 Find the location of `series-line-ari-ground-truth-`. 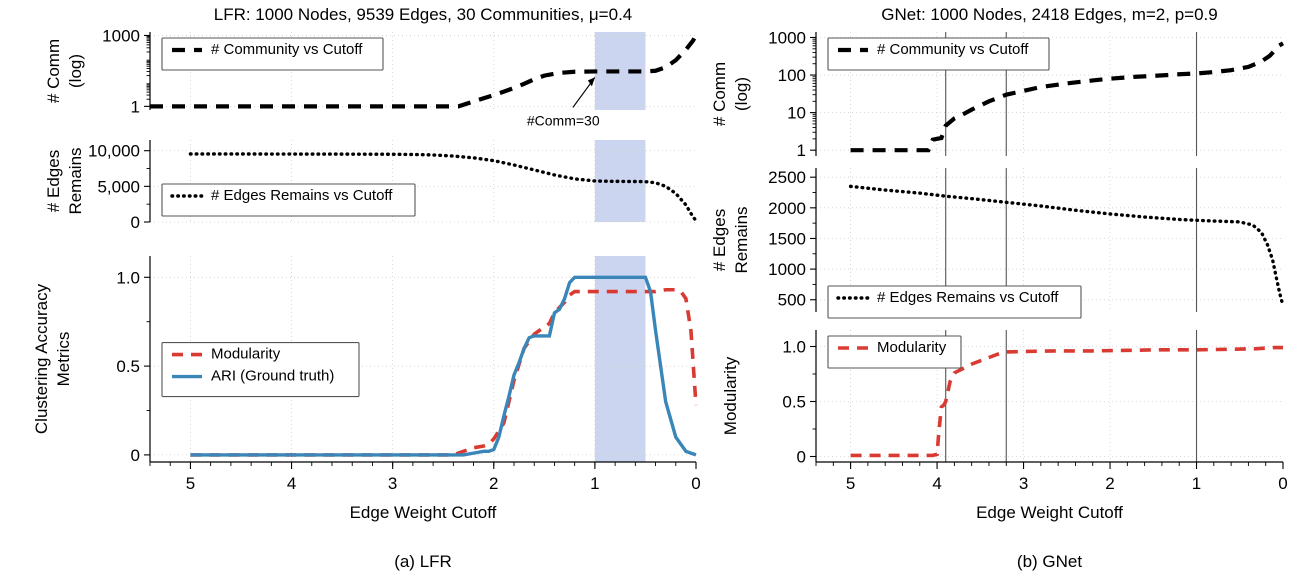

series-line-ari-ground-truth- is located at coordinates (443, 366).